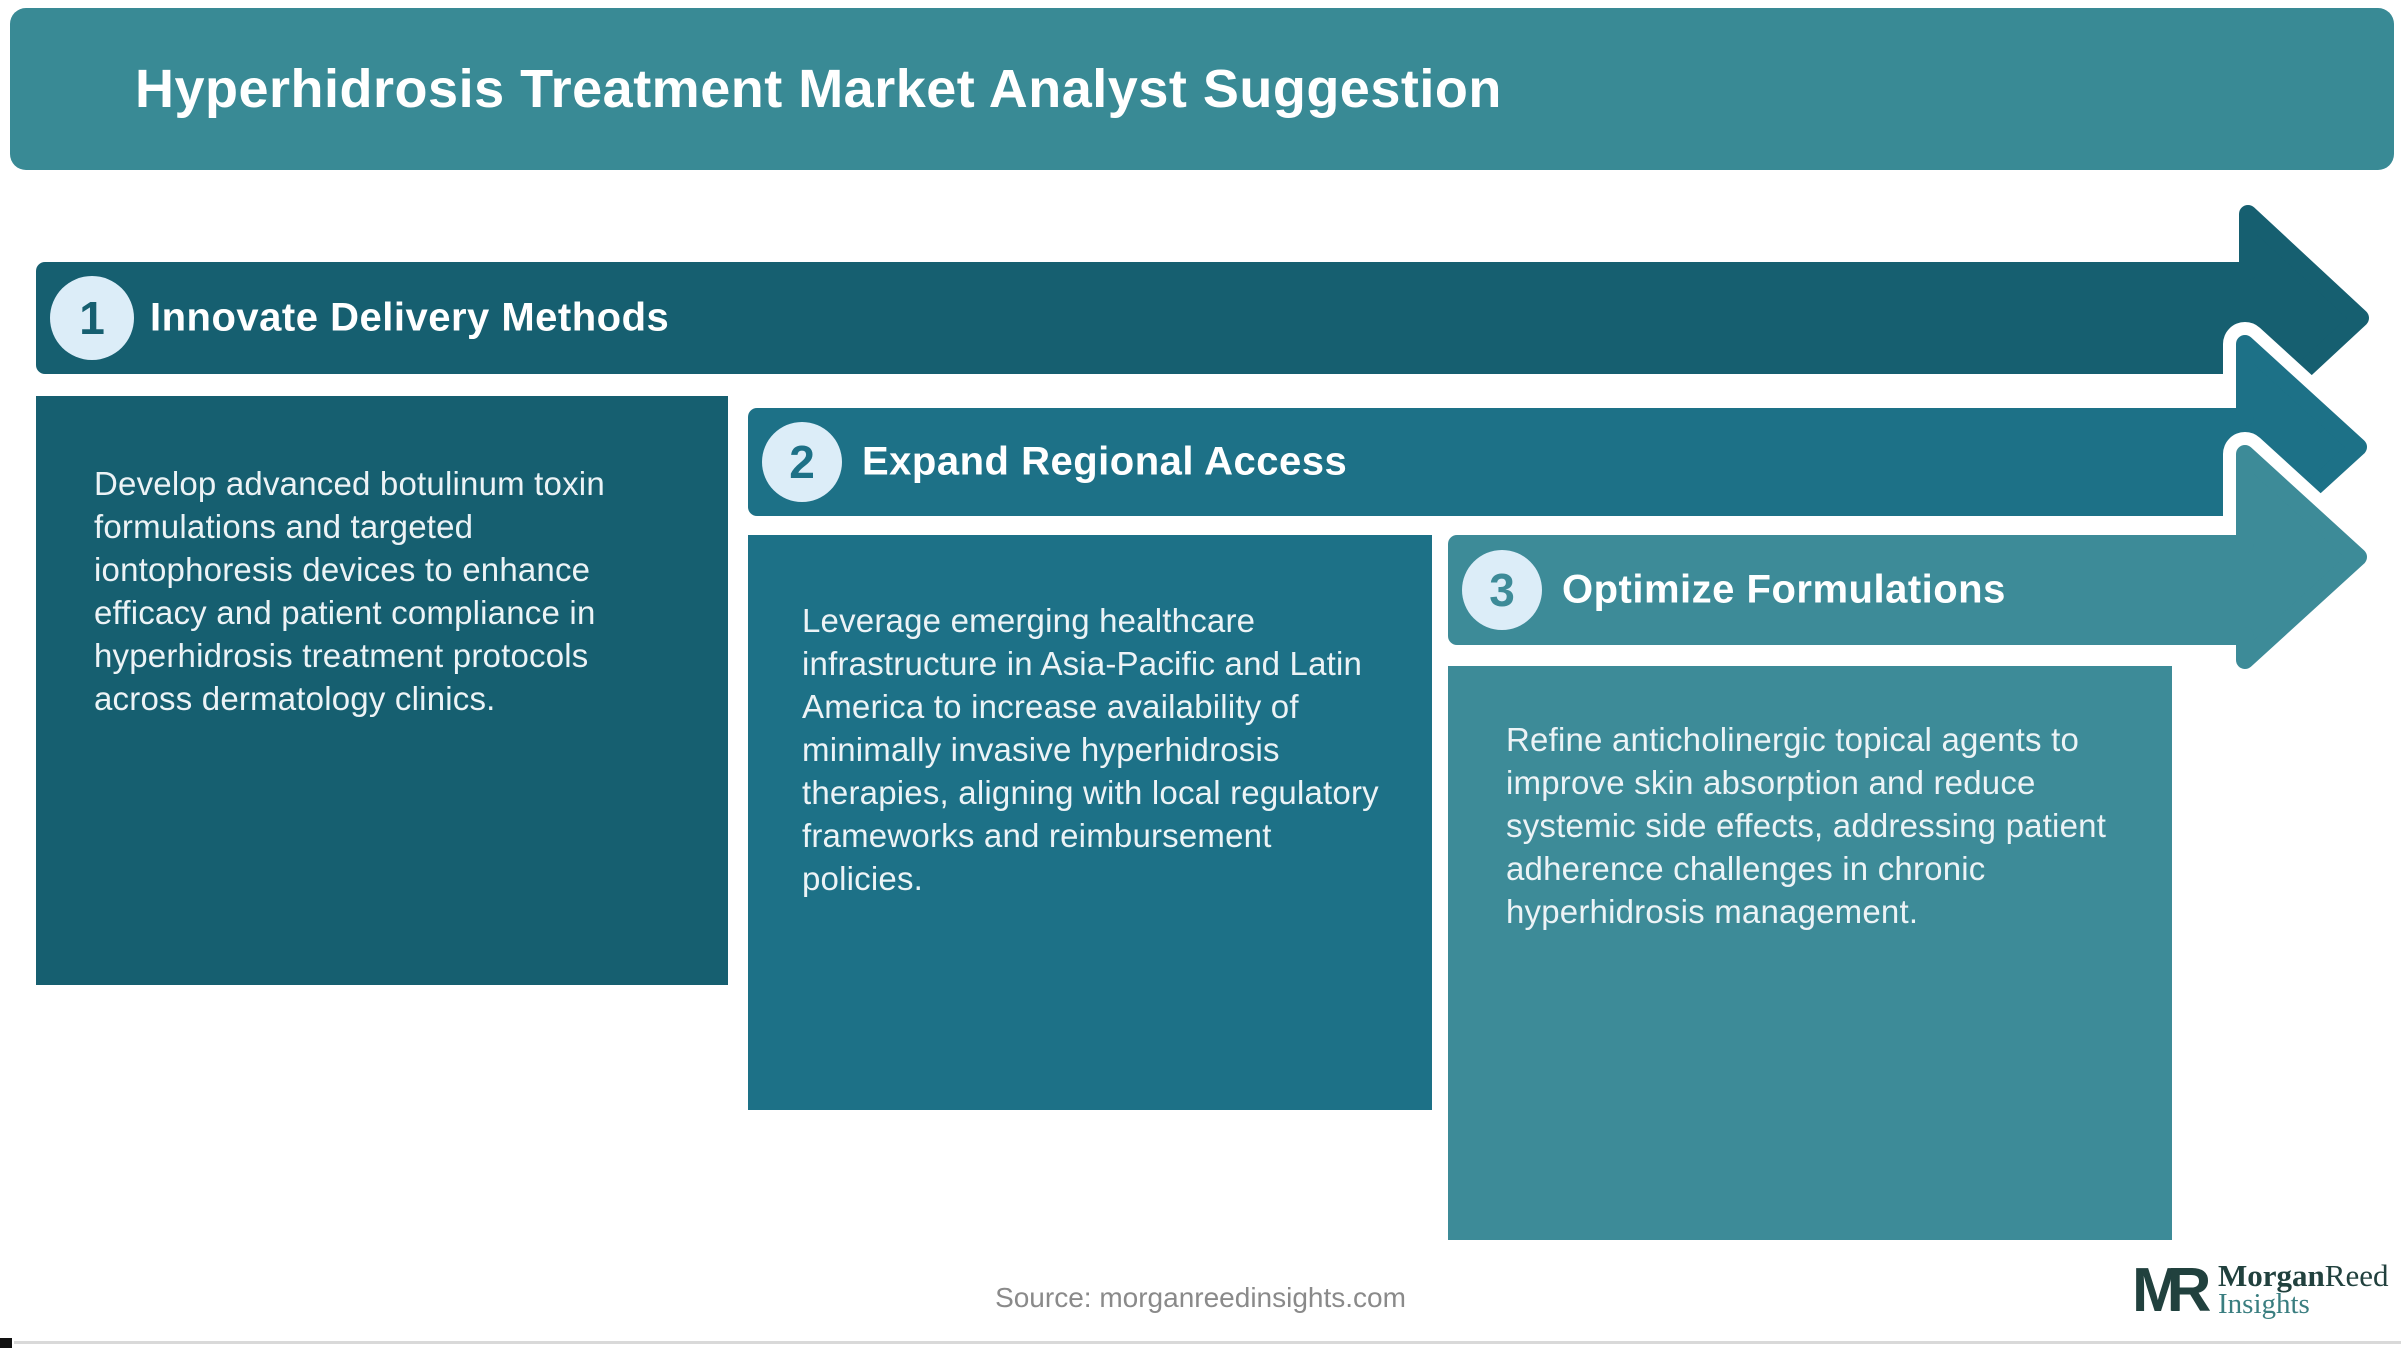  I want to click on step-3-banner: 3 Optimize Formulations, so click(1863, 590).